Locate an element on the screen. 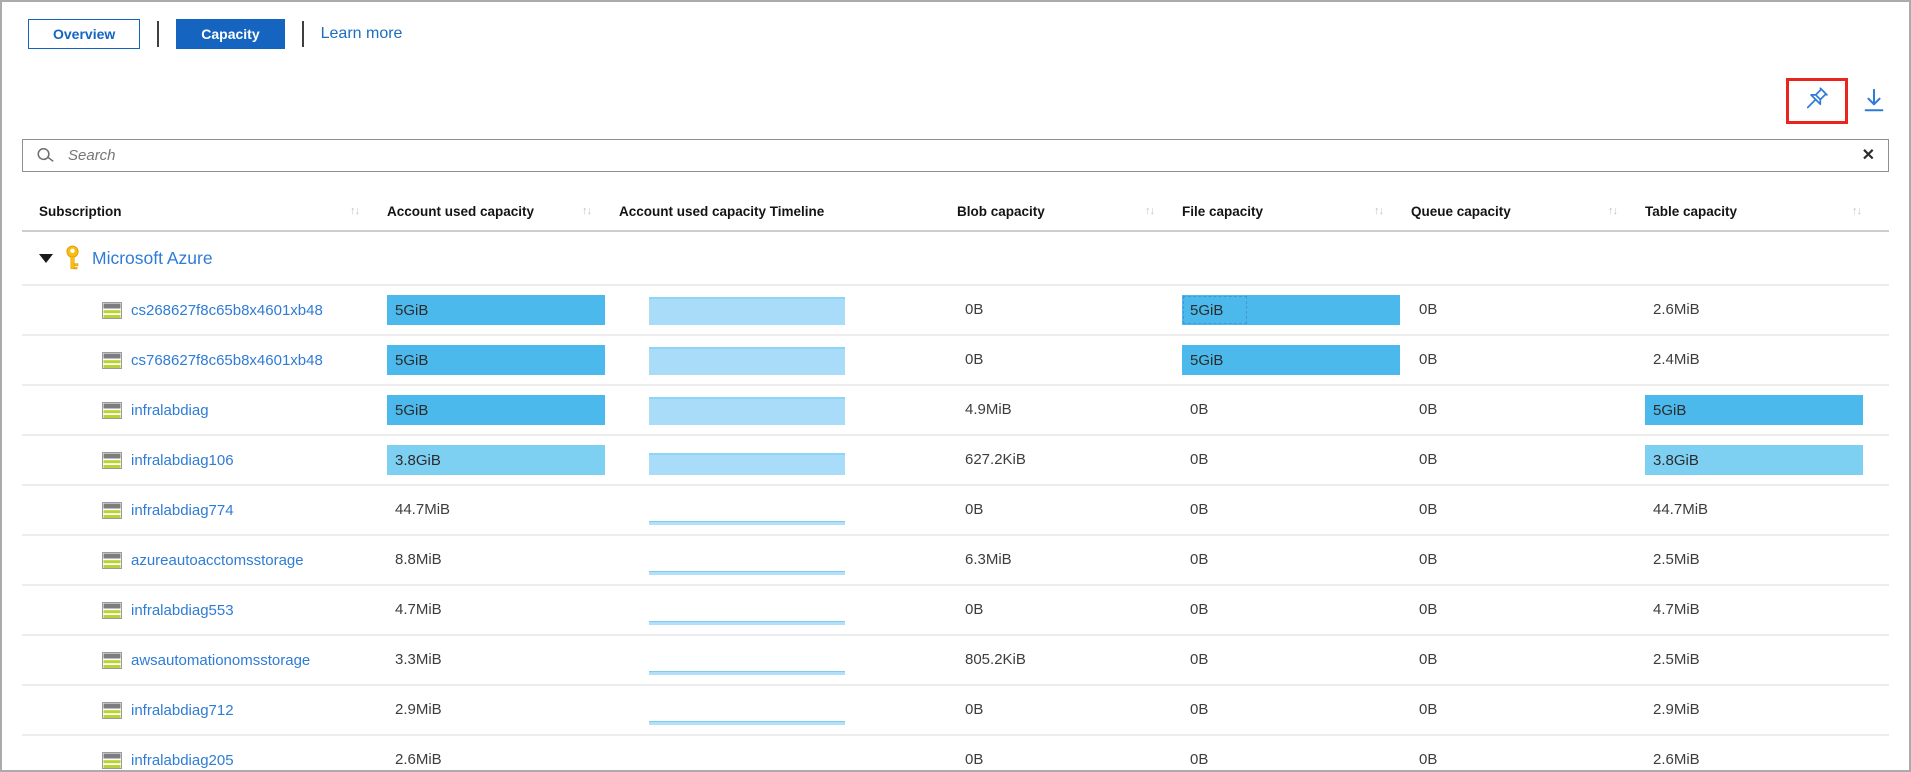  table-capacity-cell: 3.8GiB is located at coordinates (1767, 460).